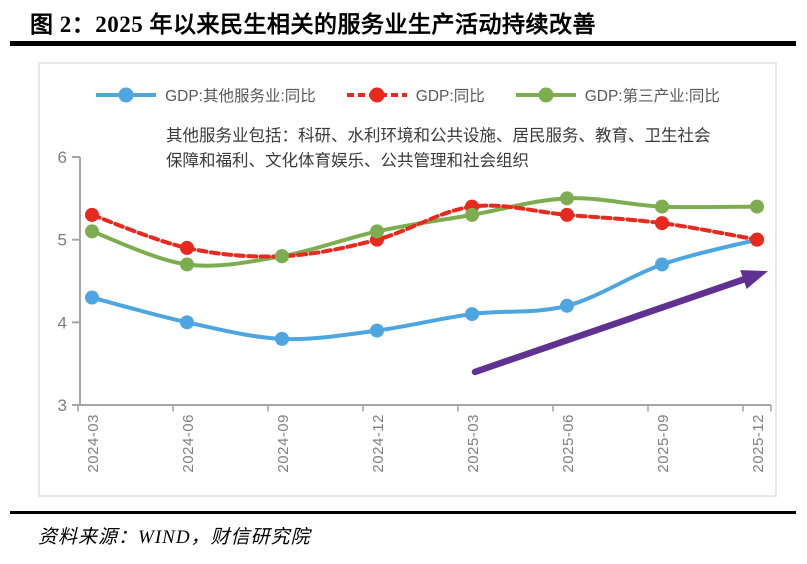 Image resolution: width=807 pixels, height=564 pixels. Describe the element at coordinates (62, 405) in the screenshot. I see `y-tick-label: 3` at that location.